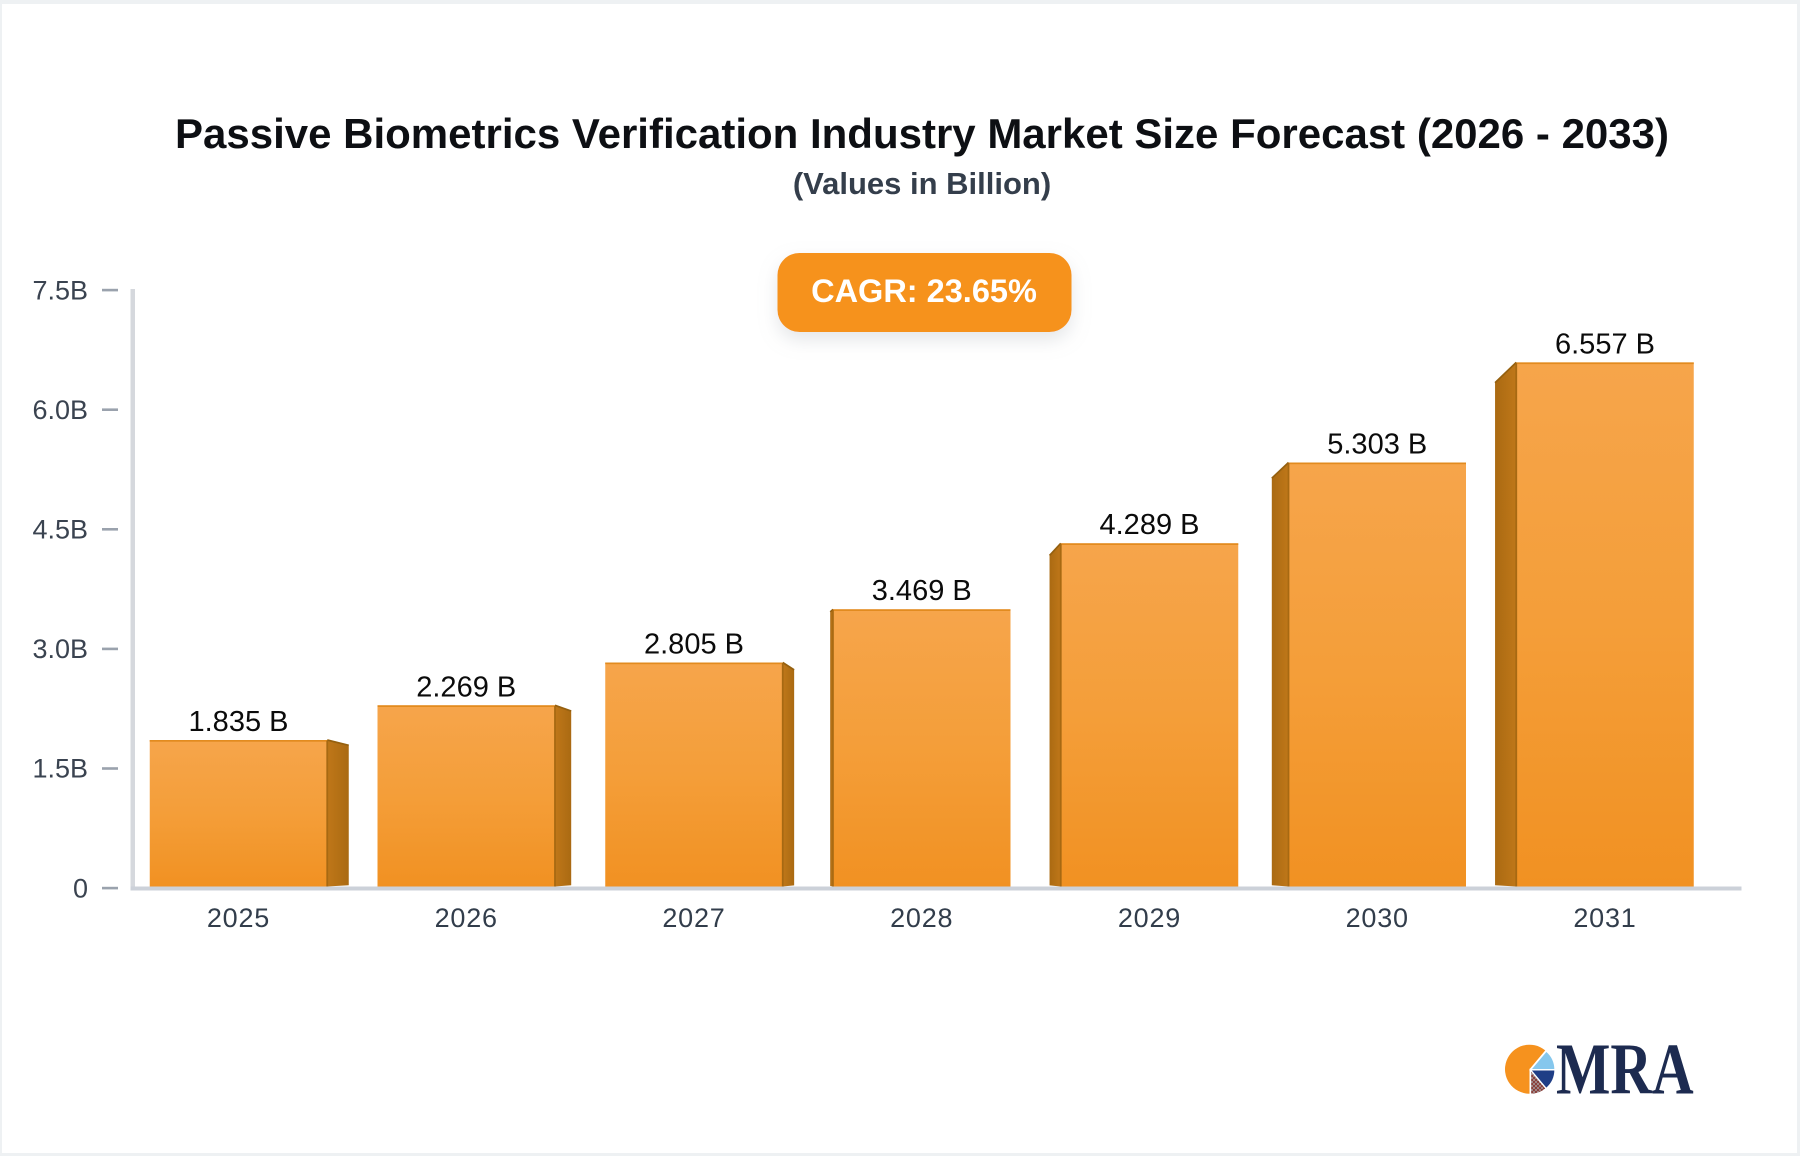 The height and width of the screenshot is (1156, 1800). What do you see at coordinates (1625, 1069) in the screenshot?
I see `svg-text: MRA` at bounding box center [1625, 1069].